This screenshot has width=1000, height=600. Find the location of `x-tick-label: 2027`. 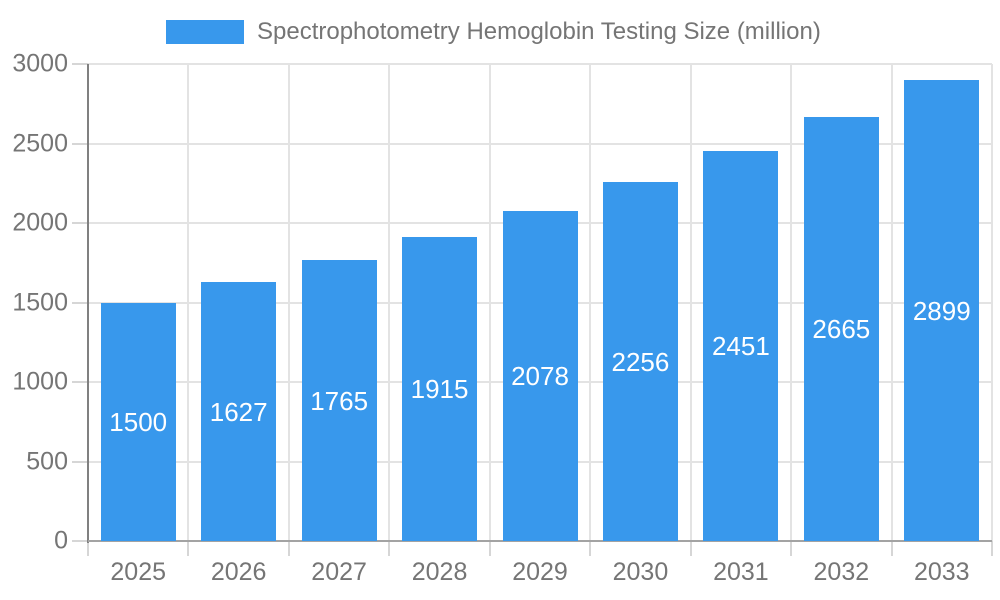

x-tick-label: 2027 is located at coordinates (339, 572).